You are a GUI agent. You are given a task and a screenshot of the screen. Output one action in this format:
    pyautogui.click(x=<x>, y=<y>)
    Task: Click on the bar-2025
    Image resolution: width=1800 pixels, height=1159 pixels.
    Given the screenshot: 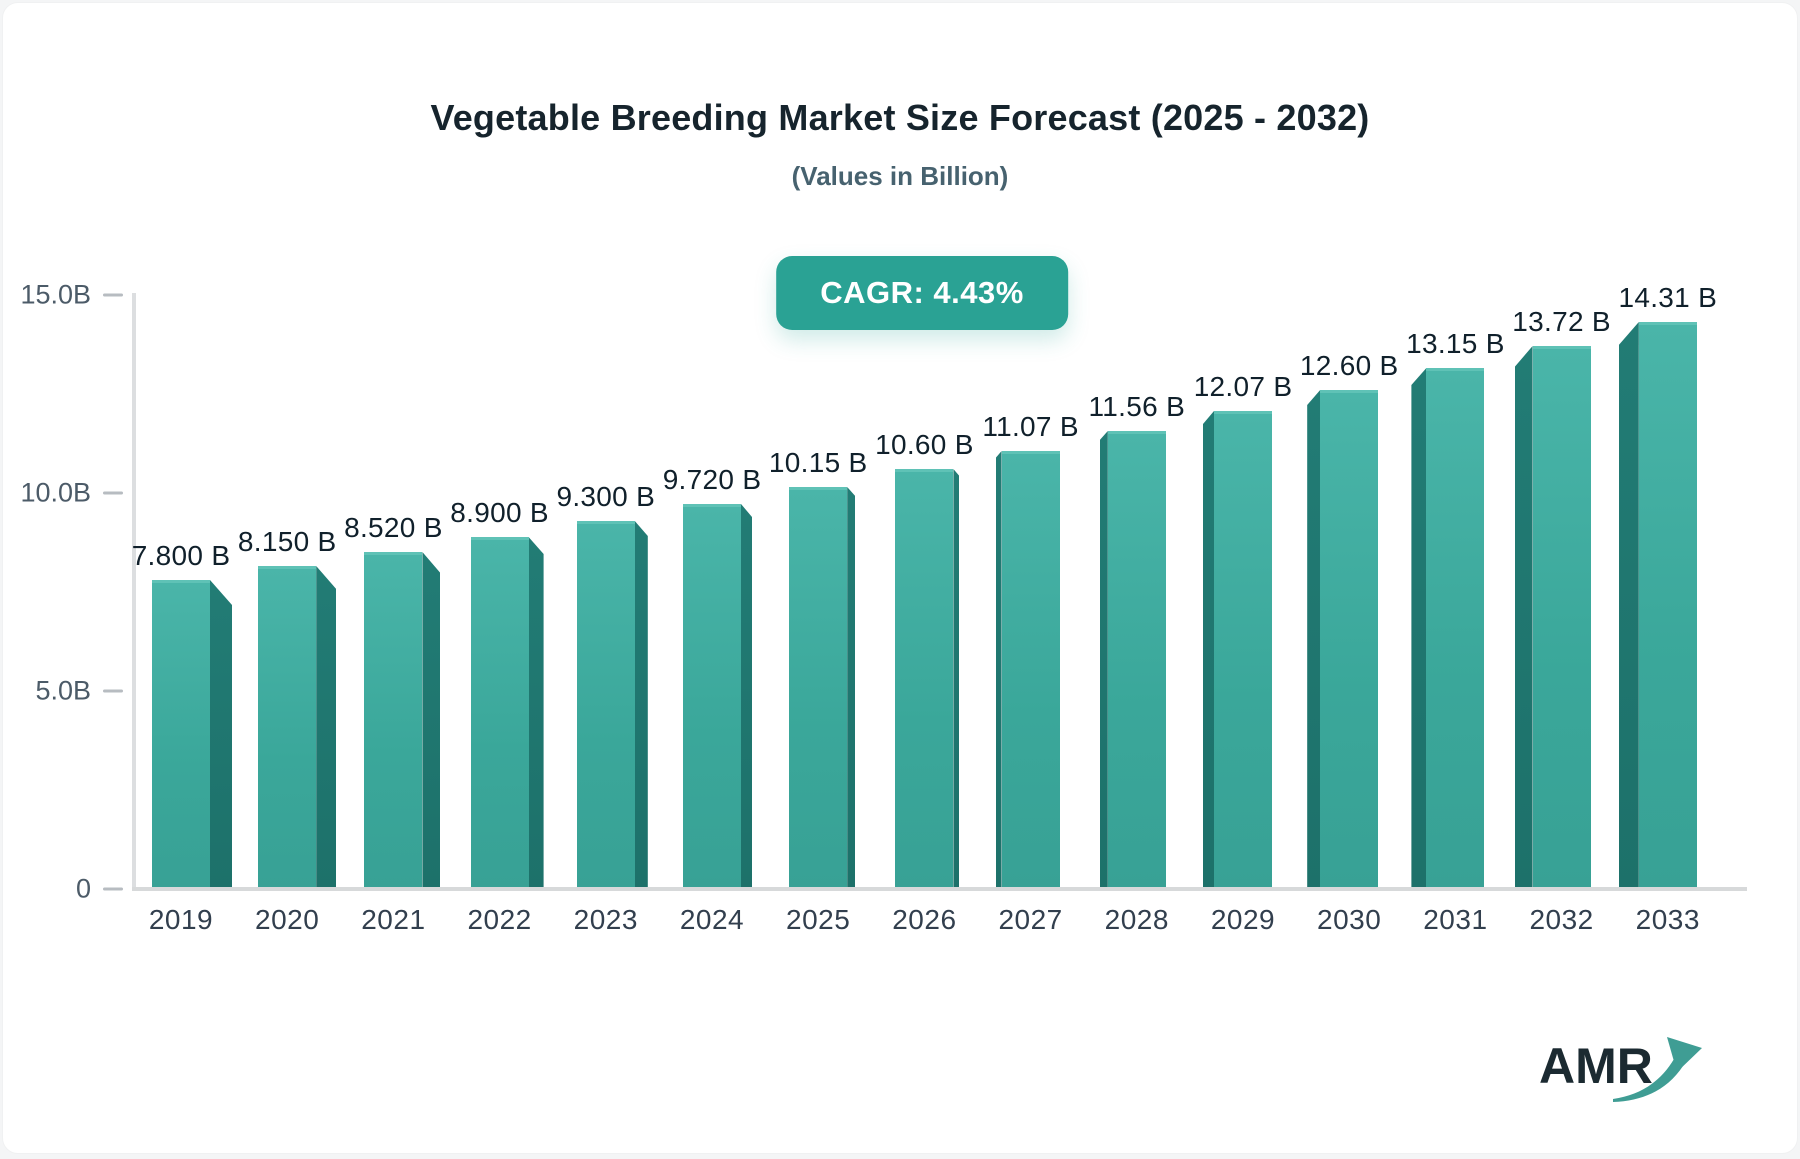 What is the action you would take?
    pyautogui.click(x=818, y=688)
    